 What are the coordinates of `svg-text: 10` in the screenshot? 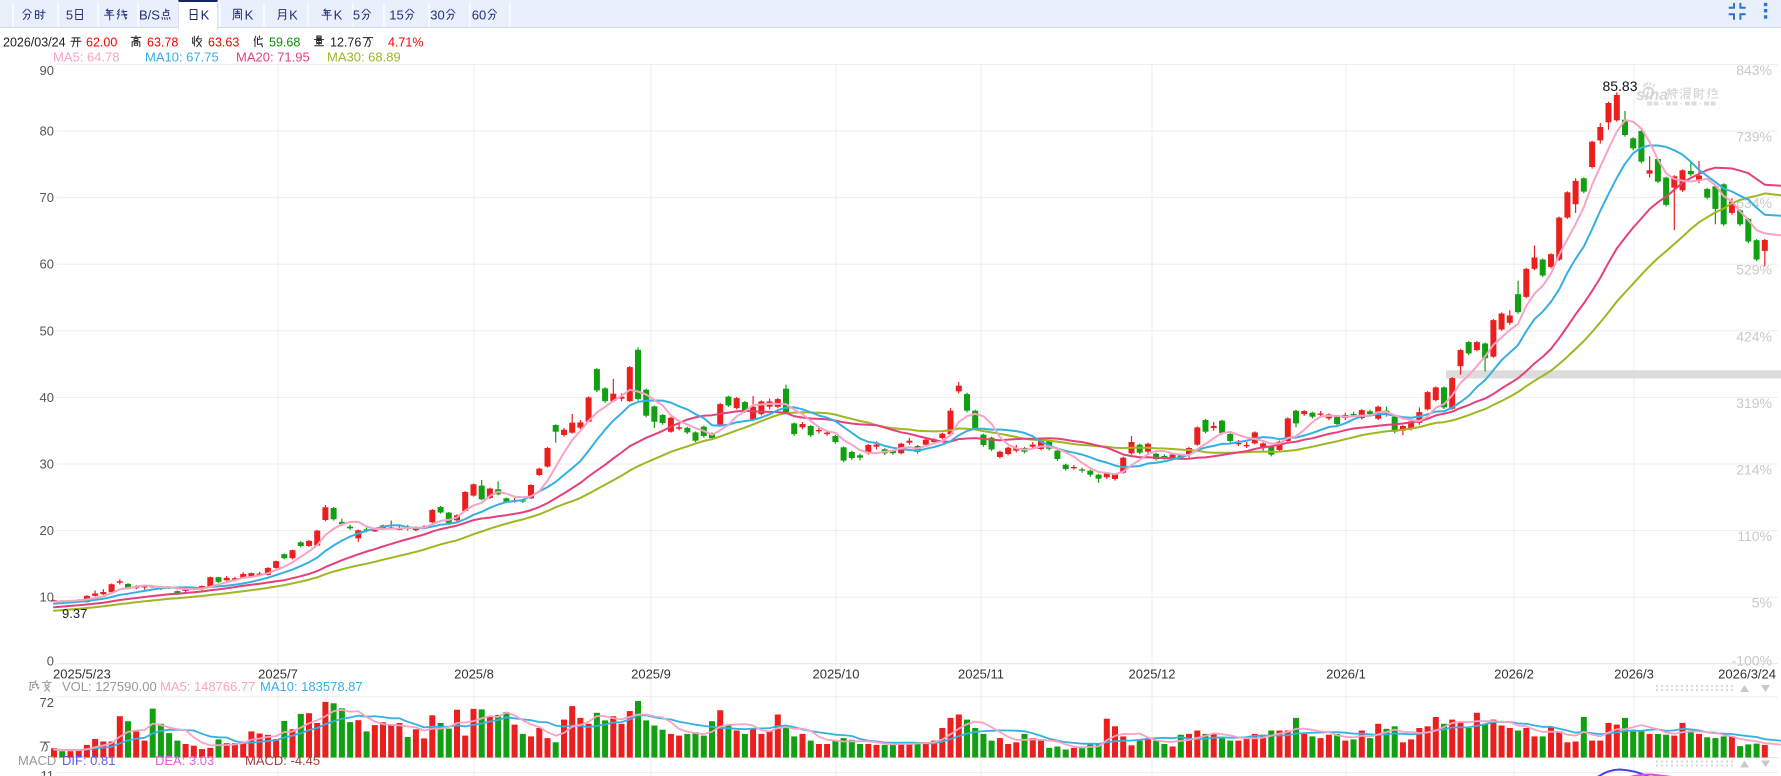 It's located at (47, 597).